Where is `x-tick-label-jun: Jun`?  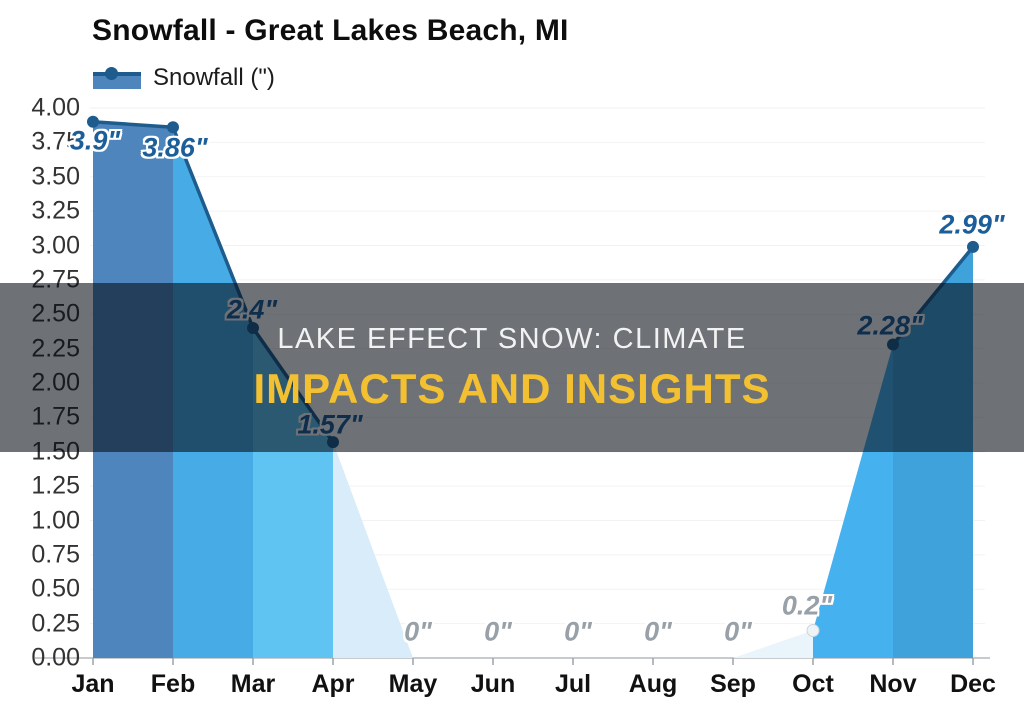
x-tick-label-jun: Jun is located at coordinates (493, 684).